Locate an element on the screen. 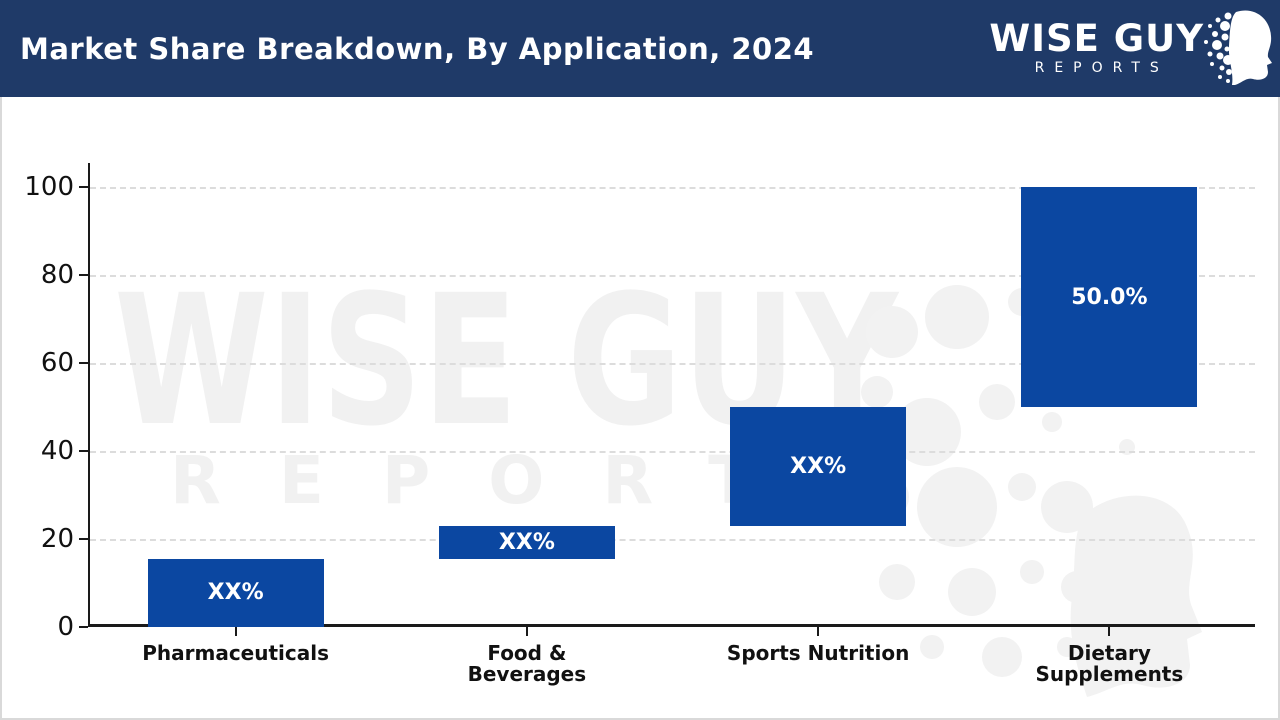 The image size is (1280, 720). y-tick-label: 40 is located at coordinates (57, 451).